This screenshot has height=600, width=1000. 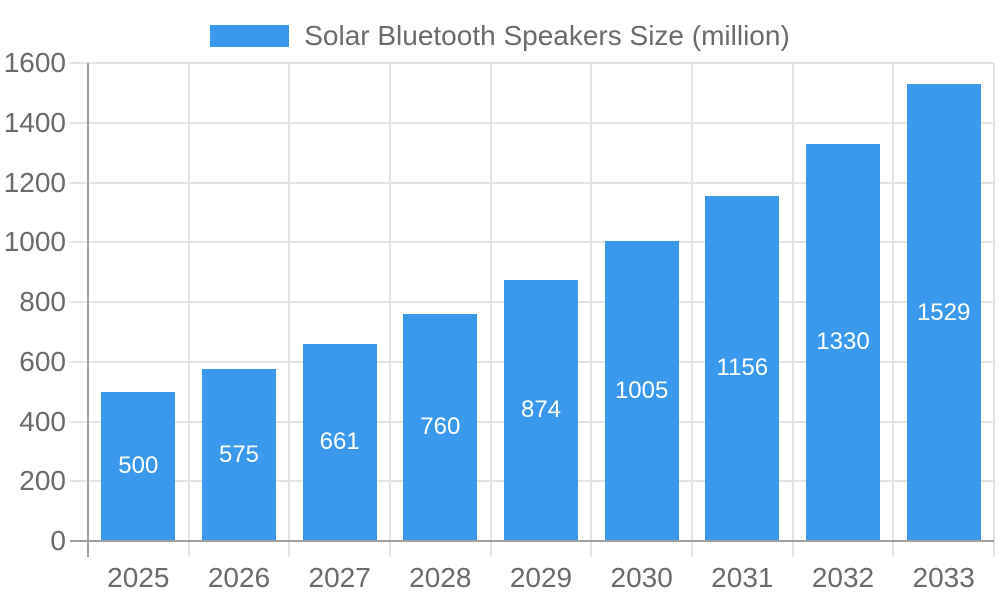 I want to click on bar-2025: 500, so click(x=138, y=466).